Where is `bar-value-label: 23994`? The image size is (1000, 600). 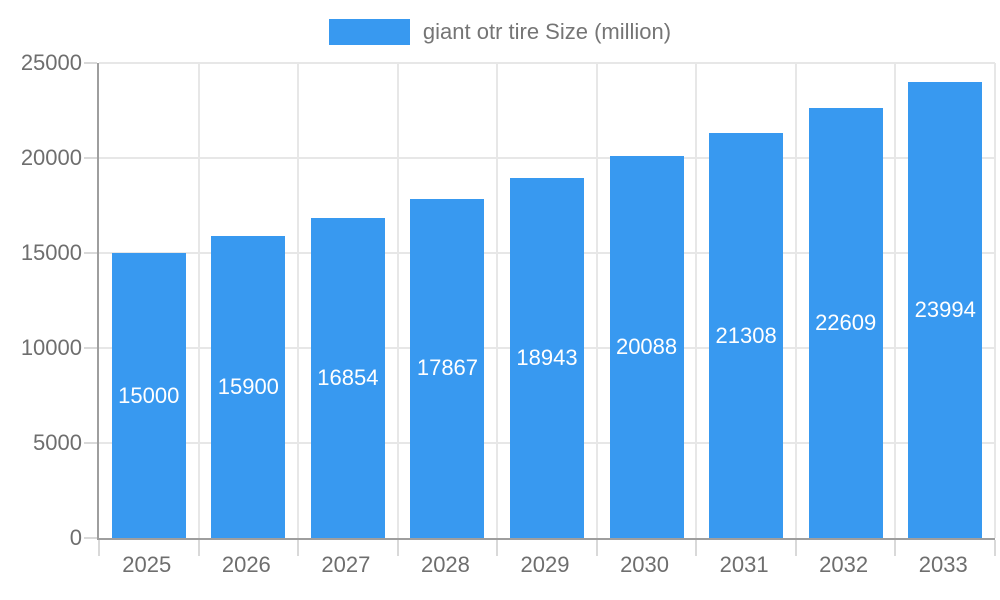 bar-value-label: 23994 is located at coordinates (945, 310).